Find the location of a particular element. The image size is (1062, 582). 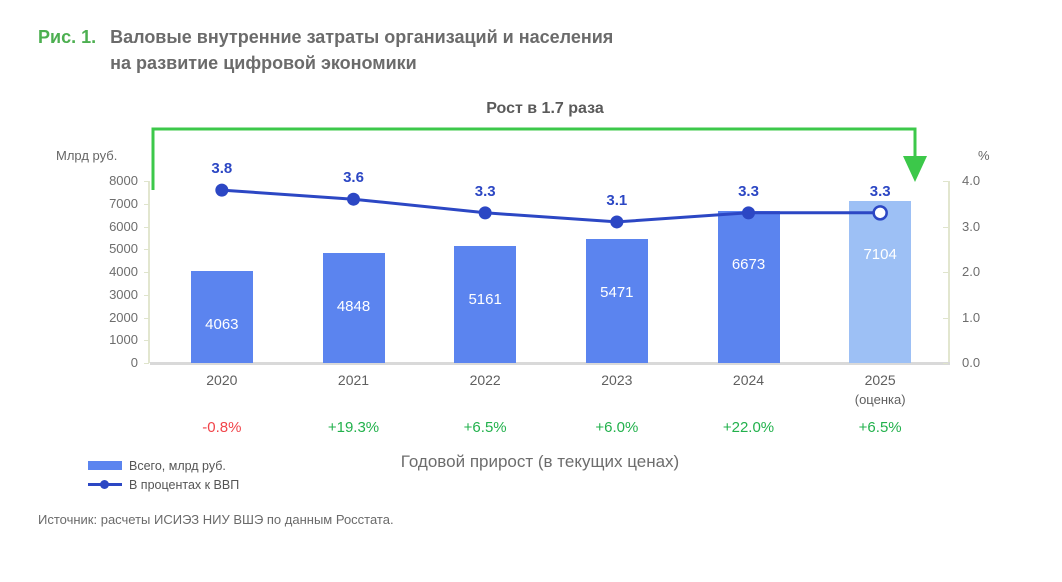

legend-line-marker-icon is located at coordinates (105, 484).